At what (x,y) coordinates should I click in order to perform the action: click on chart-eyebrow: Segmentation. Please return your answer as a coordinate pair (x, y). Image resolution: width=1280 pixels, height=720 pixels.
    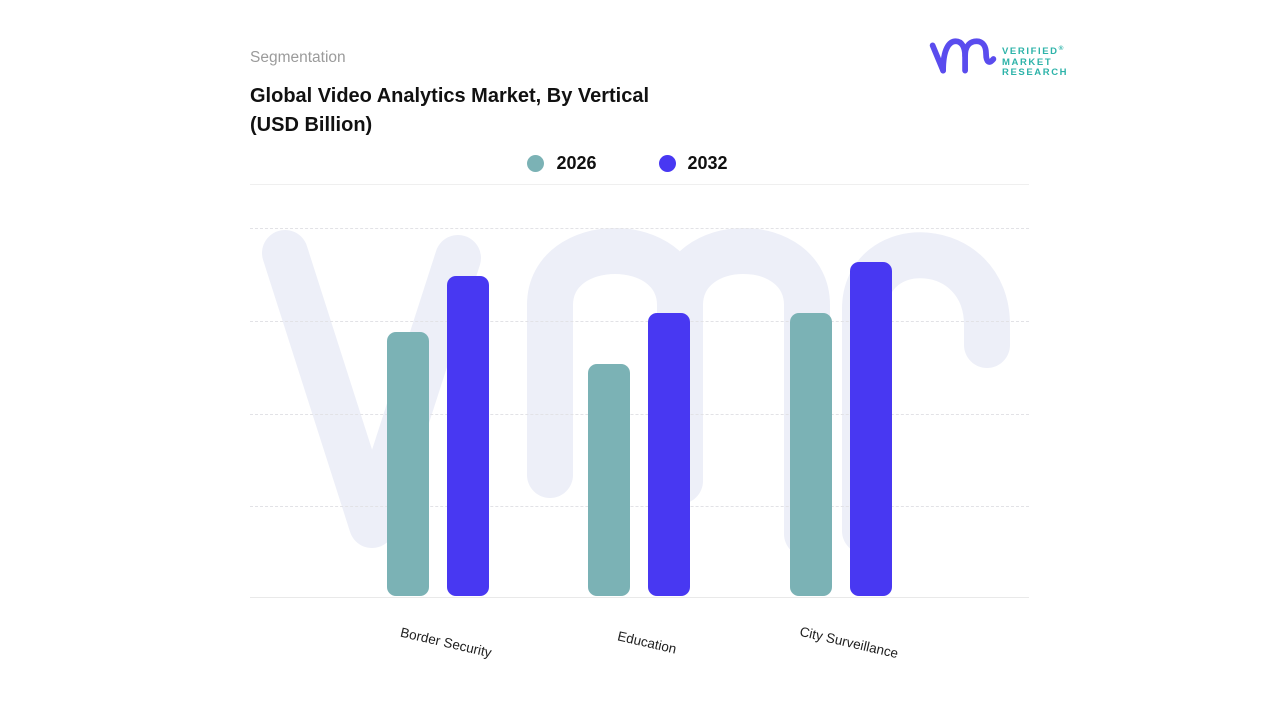
    Looking at the image, I should click on (298, 57).